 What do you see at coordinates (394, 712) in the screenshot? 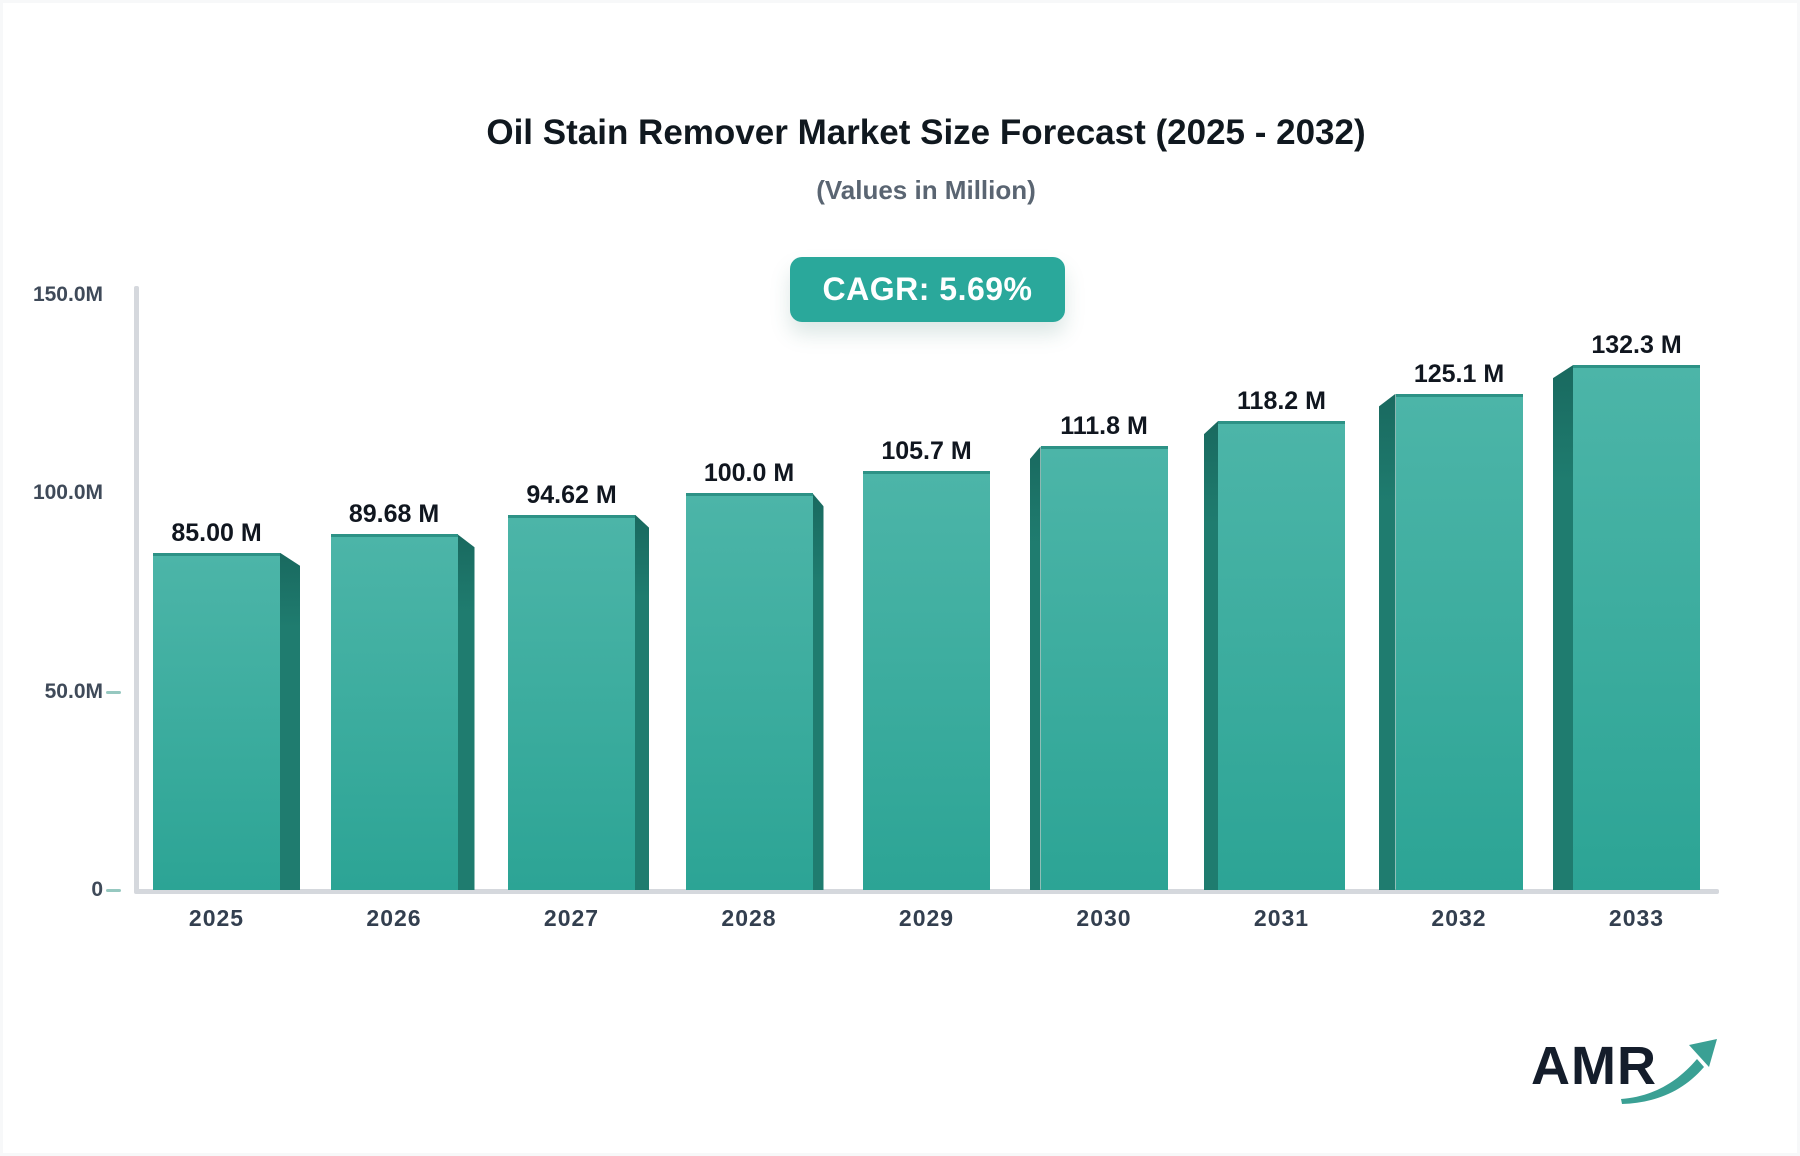
I see `bar-2026` at bounding box center [394, 712].